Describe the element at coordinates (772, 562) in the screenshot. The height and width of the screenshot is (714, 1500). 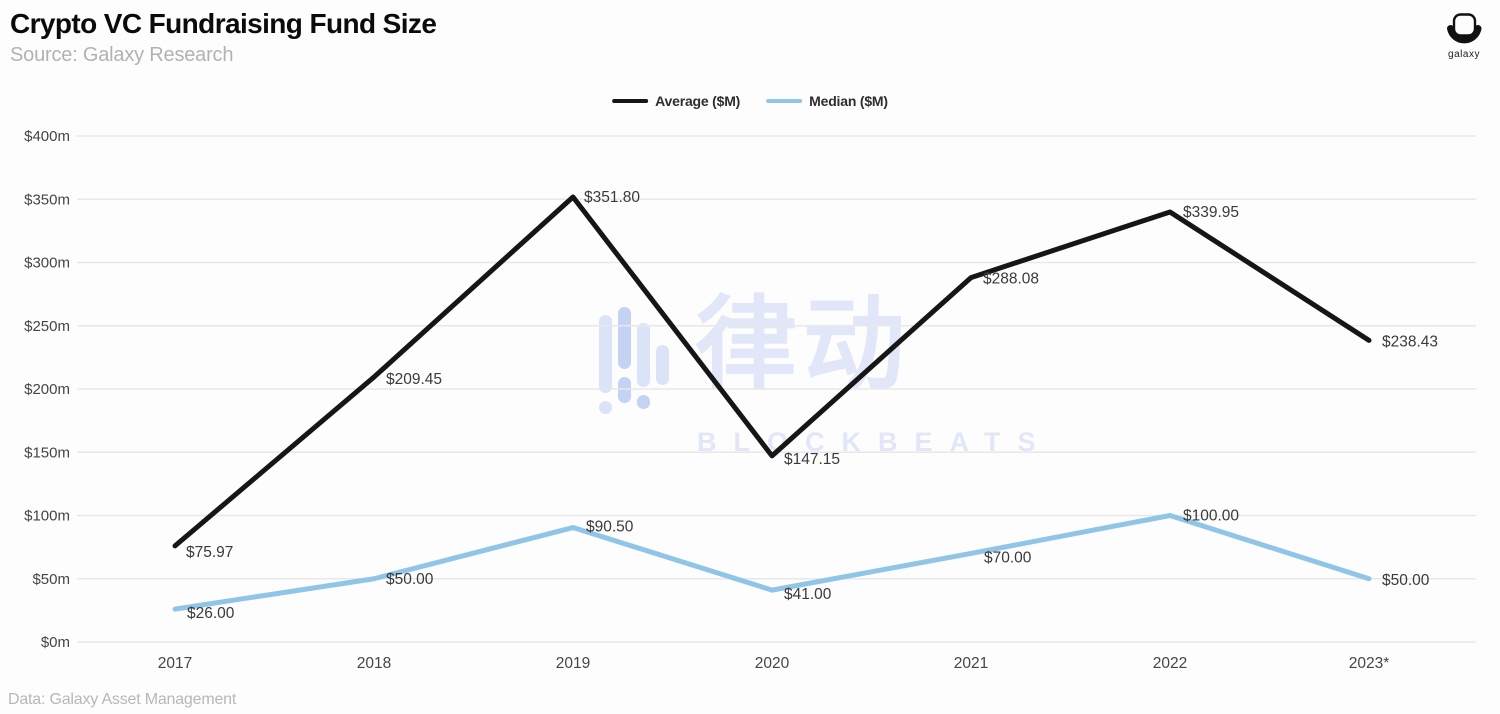
I see `median-series-line` at that location.